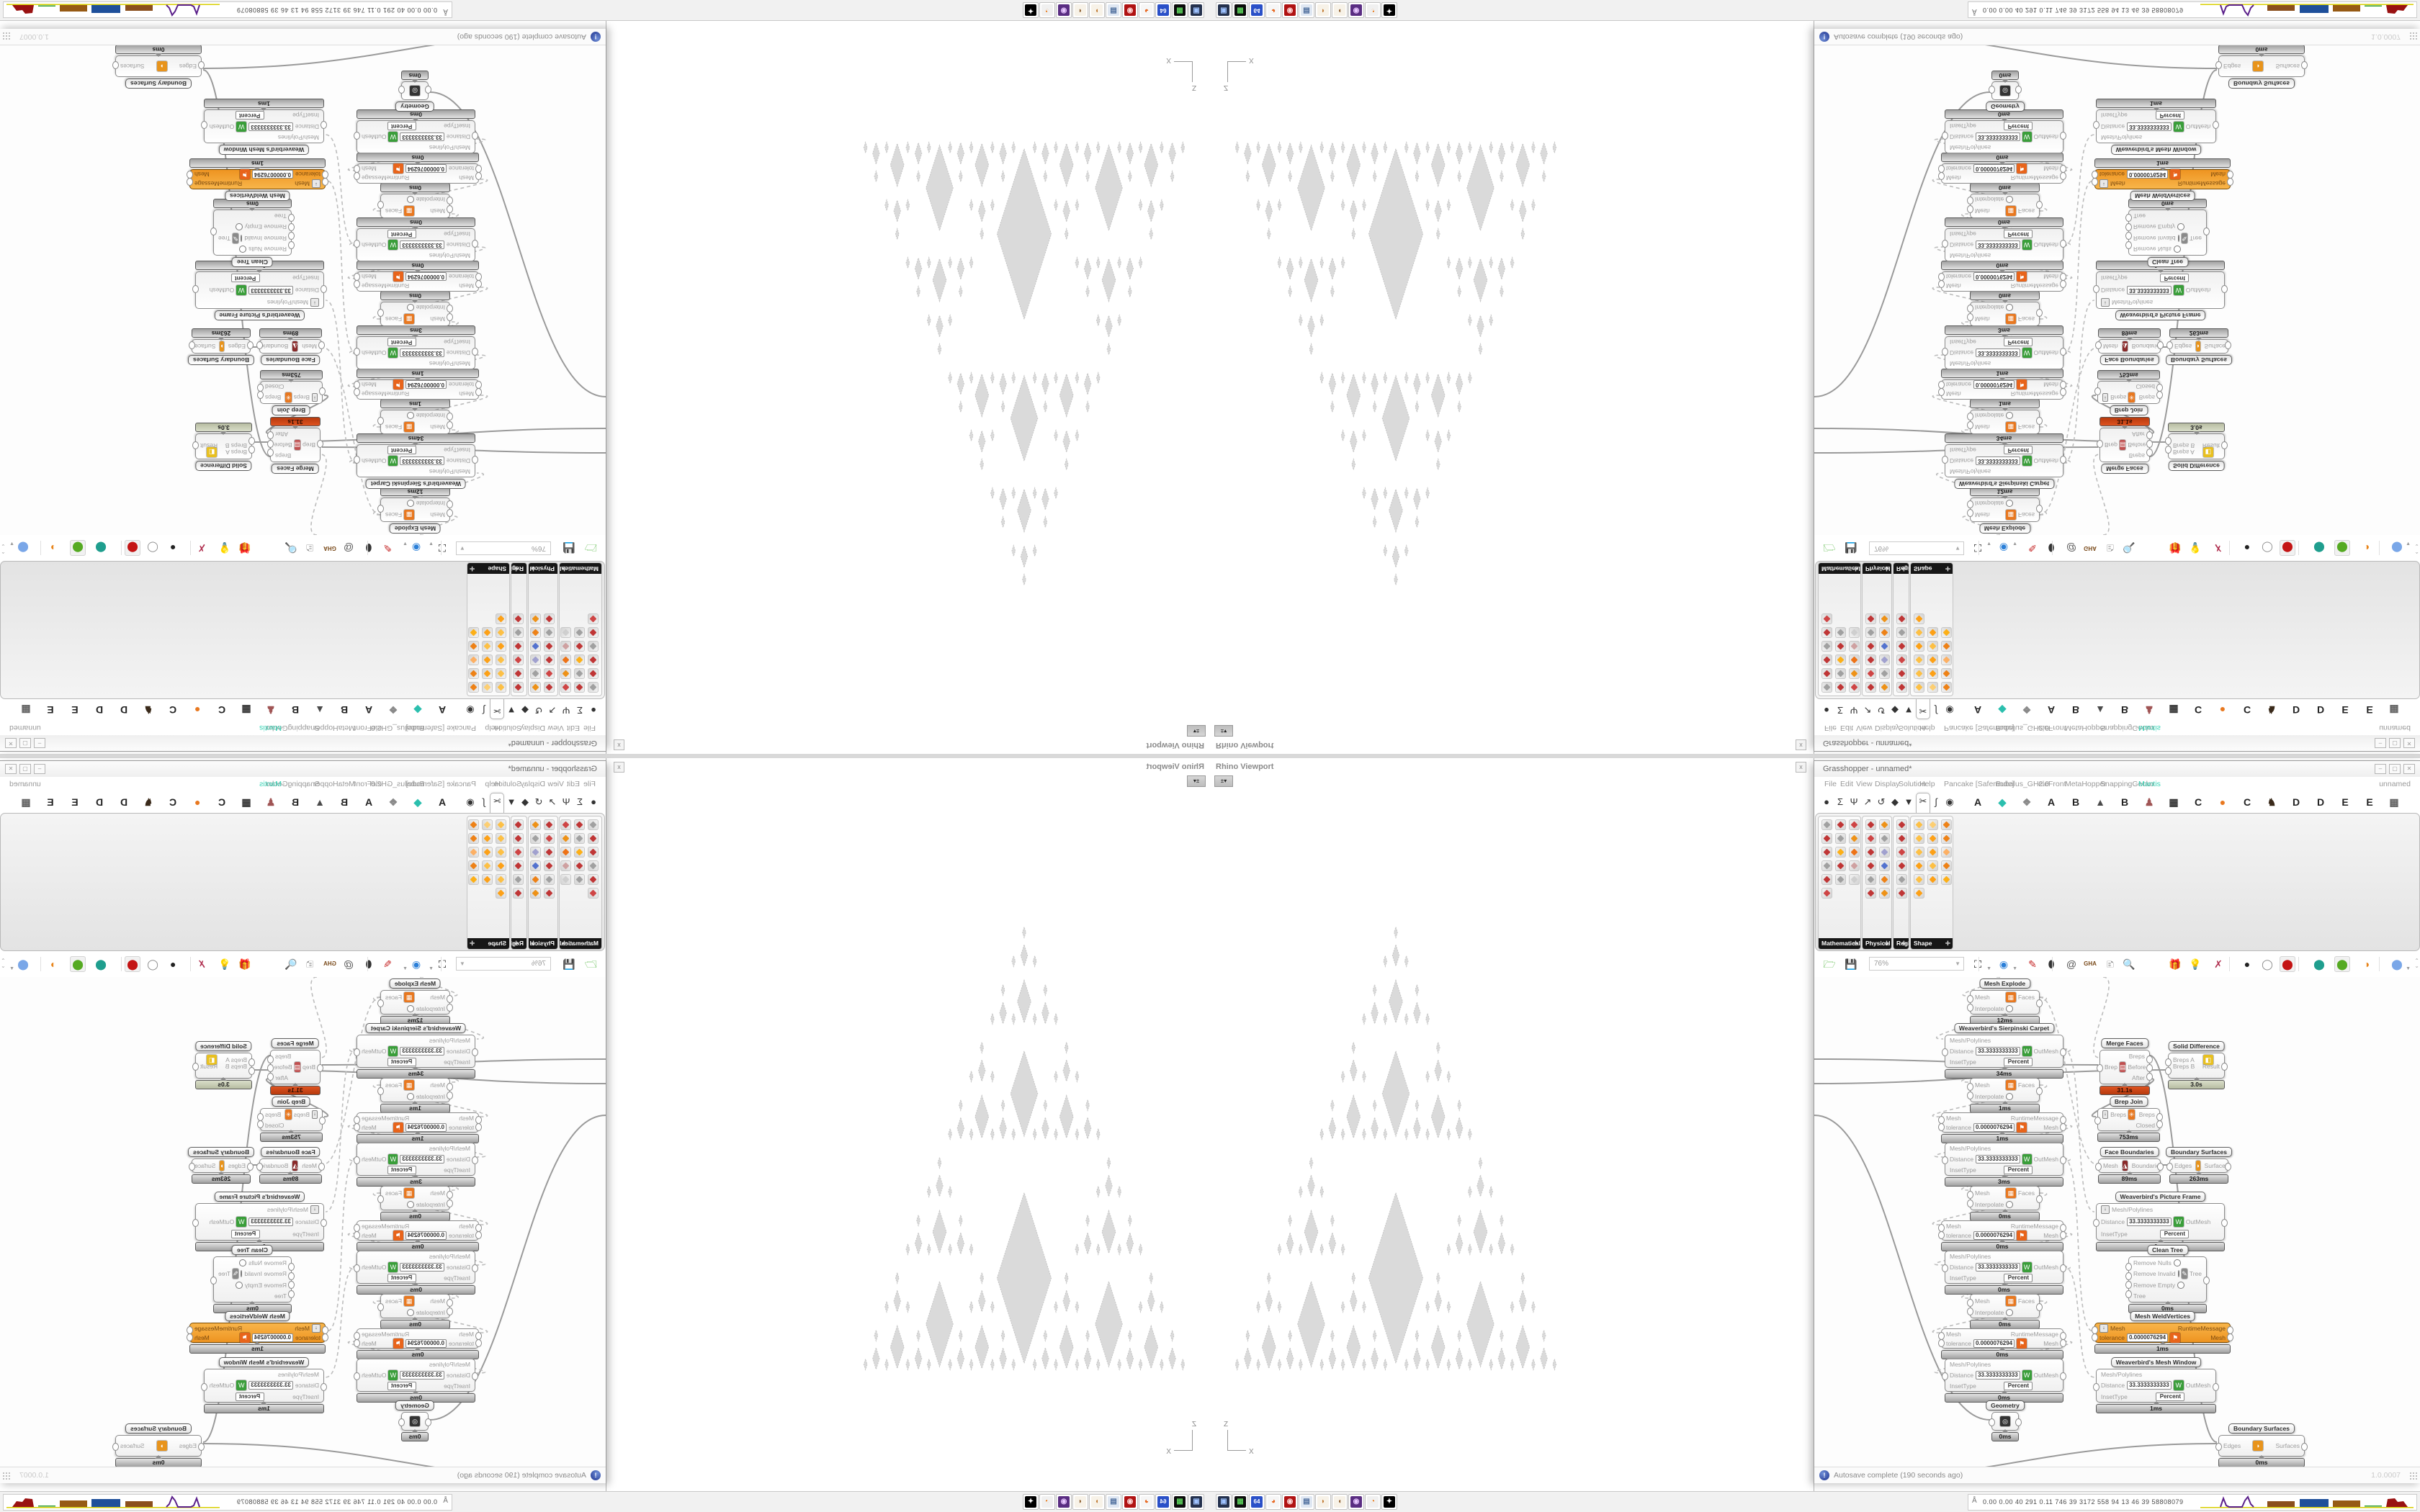  Describe the element at coordinates (497, 709) in the screenshot. I see `category-tab-7: ✂` at that location.